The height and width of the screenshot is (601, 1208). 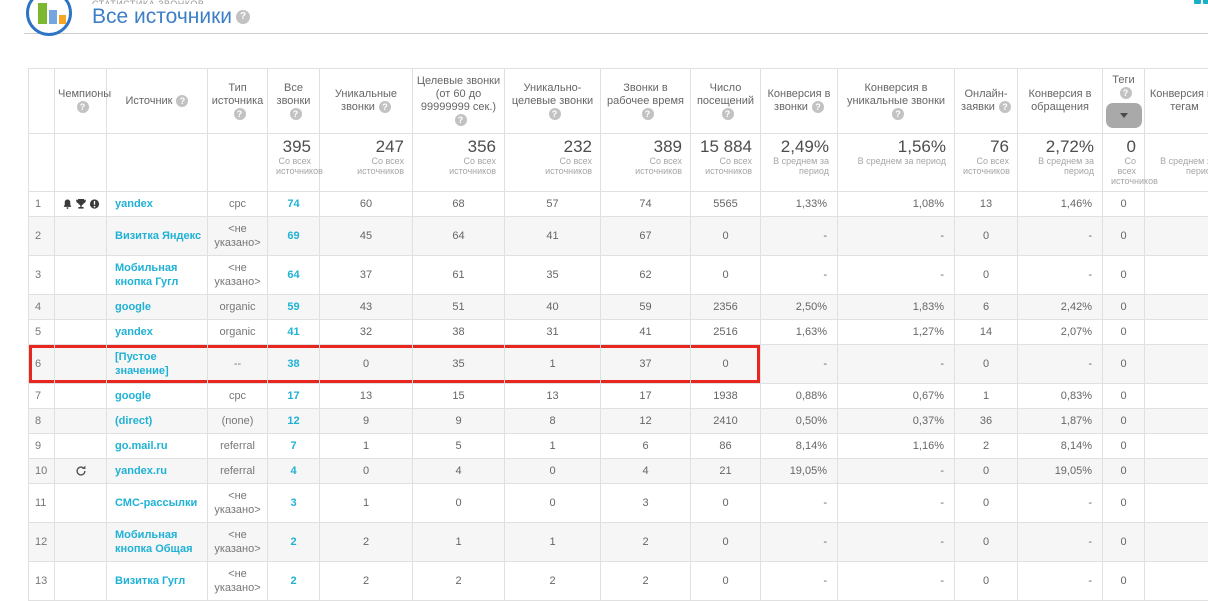 What do you see at coordinates (293, 421) in the screenshot?
I see `calls-count-link: 12` at bounding box center [293, 421].